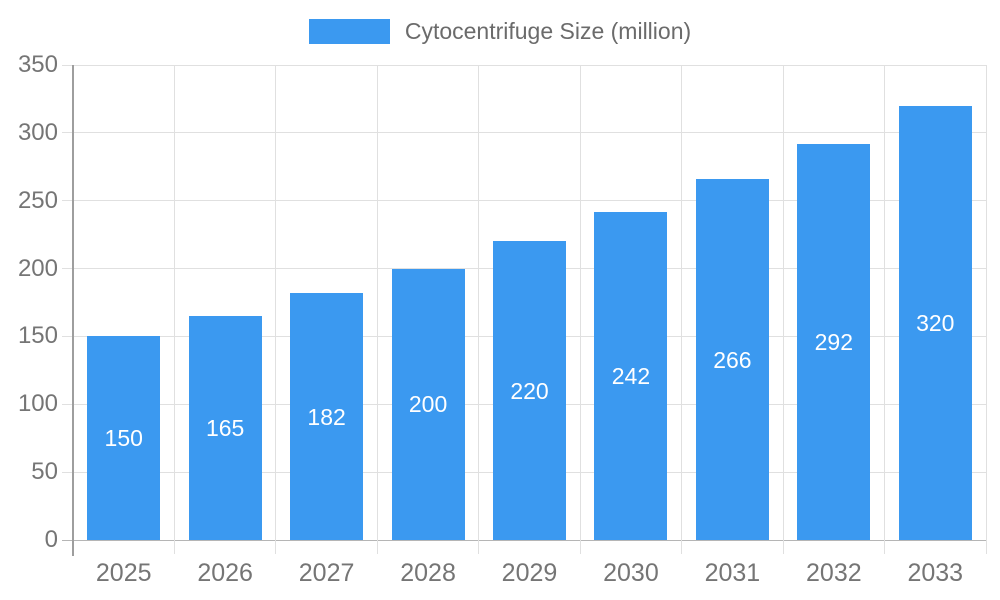 The height and width of the screenshot is (600, 1000). I want to click on x-axis-tick-label: 2032, so click(834, 573).